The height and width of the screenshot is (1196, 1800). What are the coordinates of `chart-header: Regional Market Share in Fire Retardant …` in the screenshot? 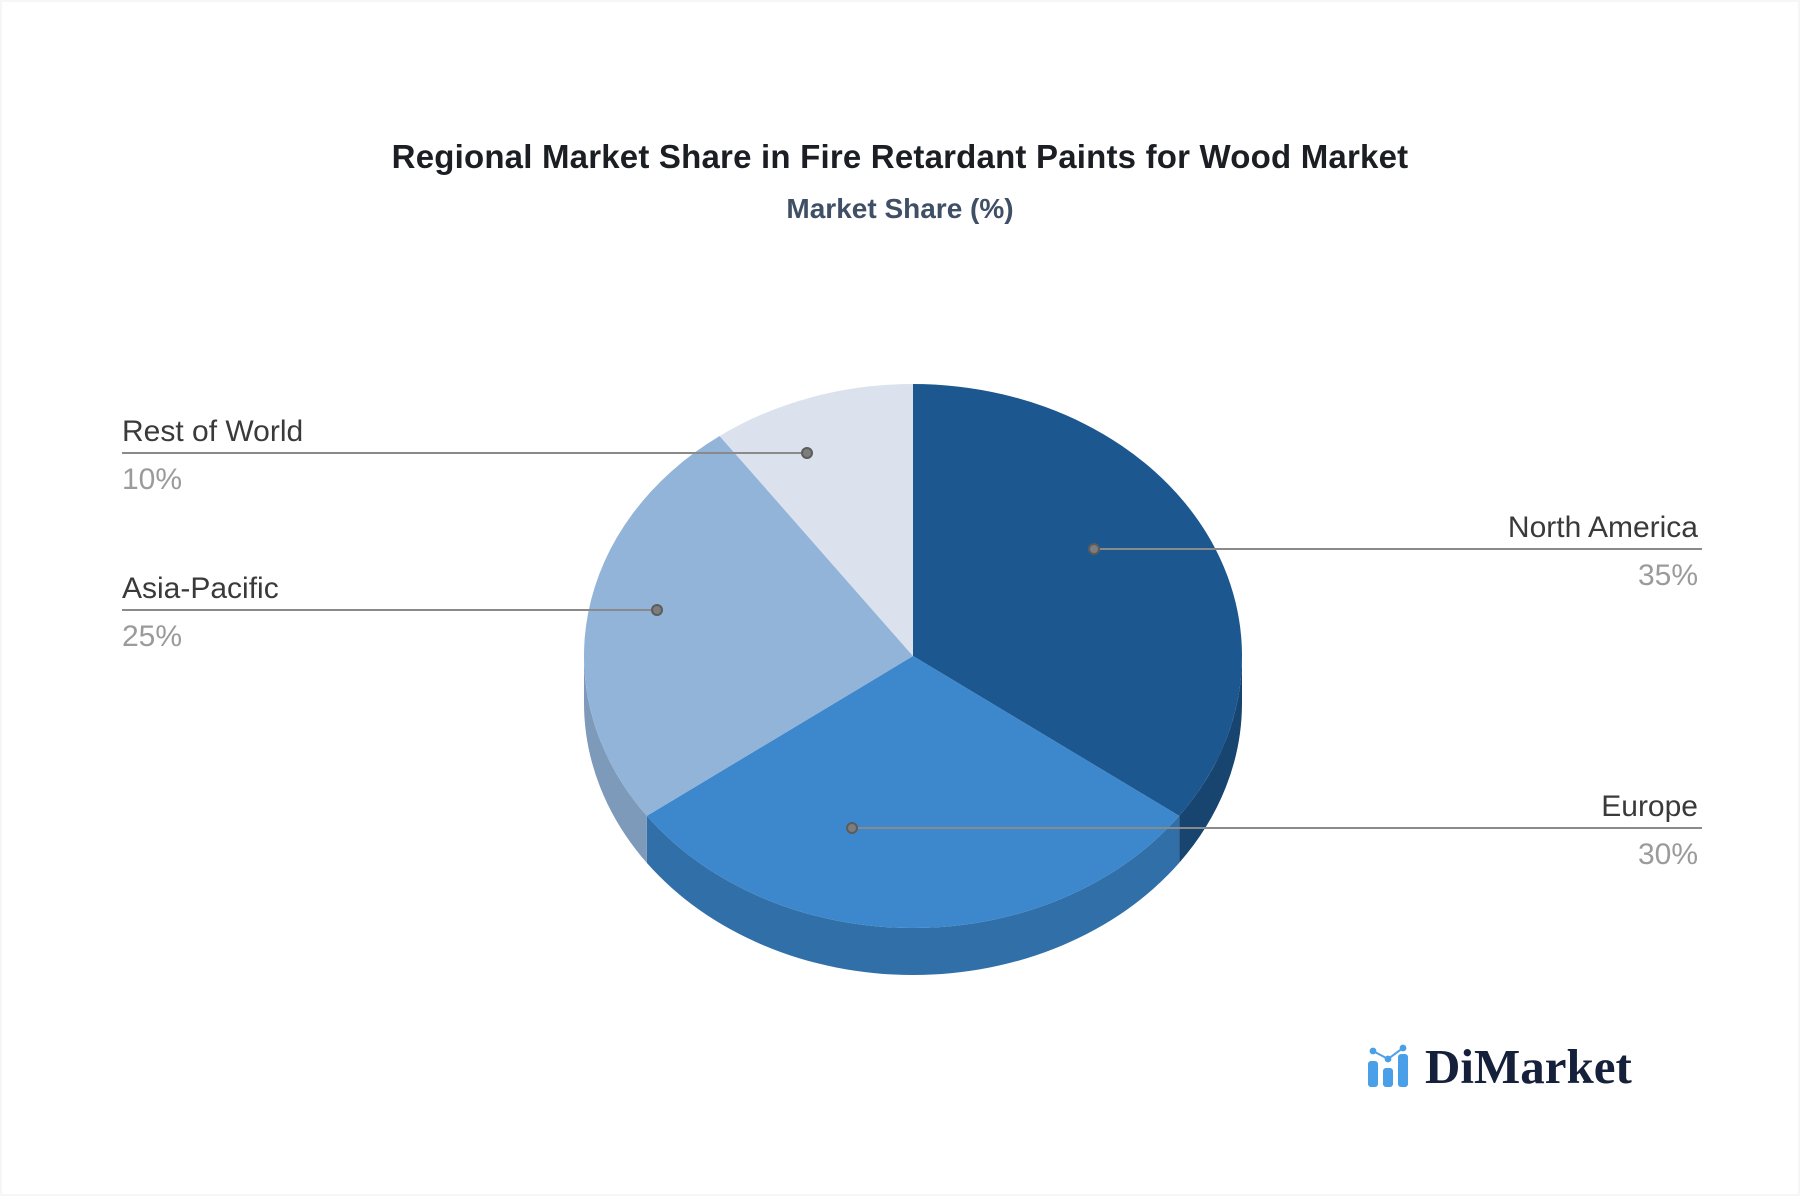 It's located at (900, 181).